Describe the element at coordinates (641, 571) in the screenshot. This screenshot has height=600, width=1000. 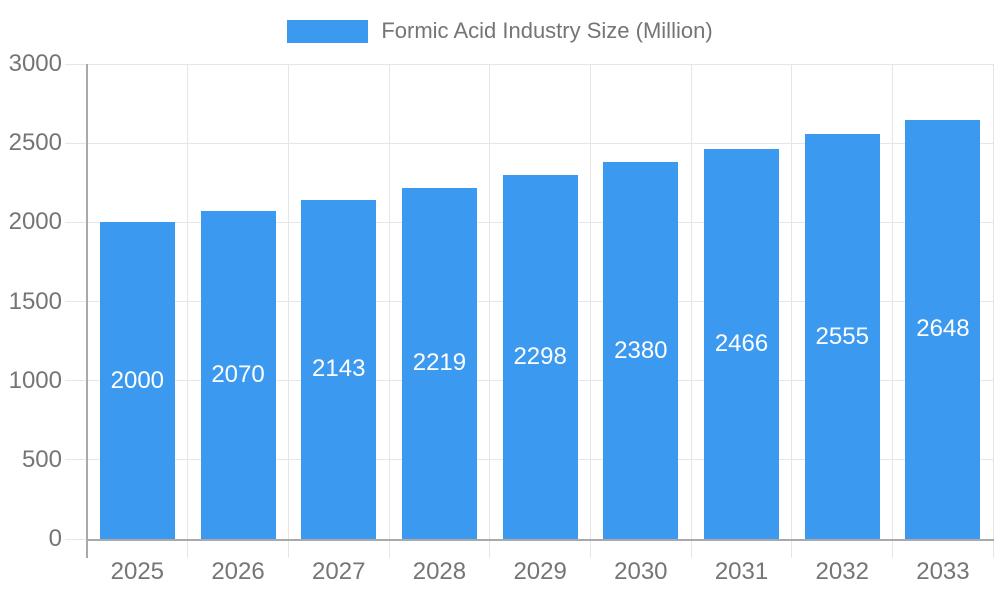
I see `x-axis-tick-label: 2030` at that location.